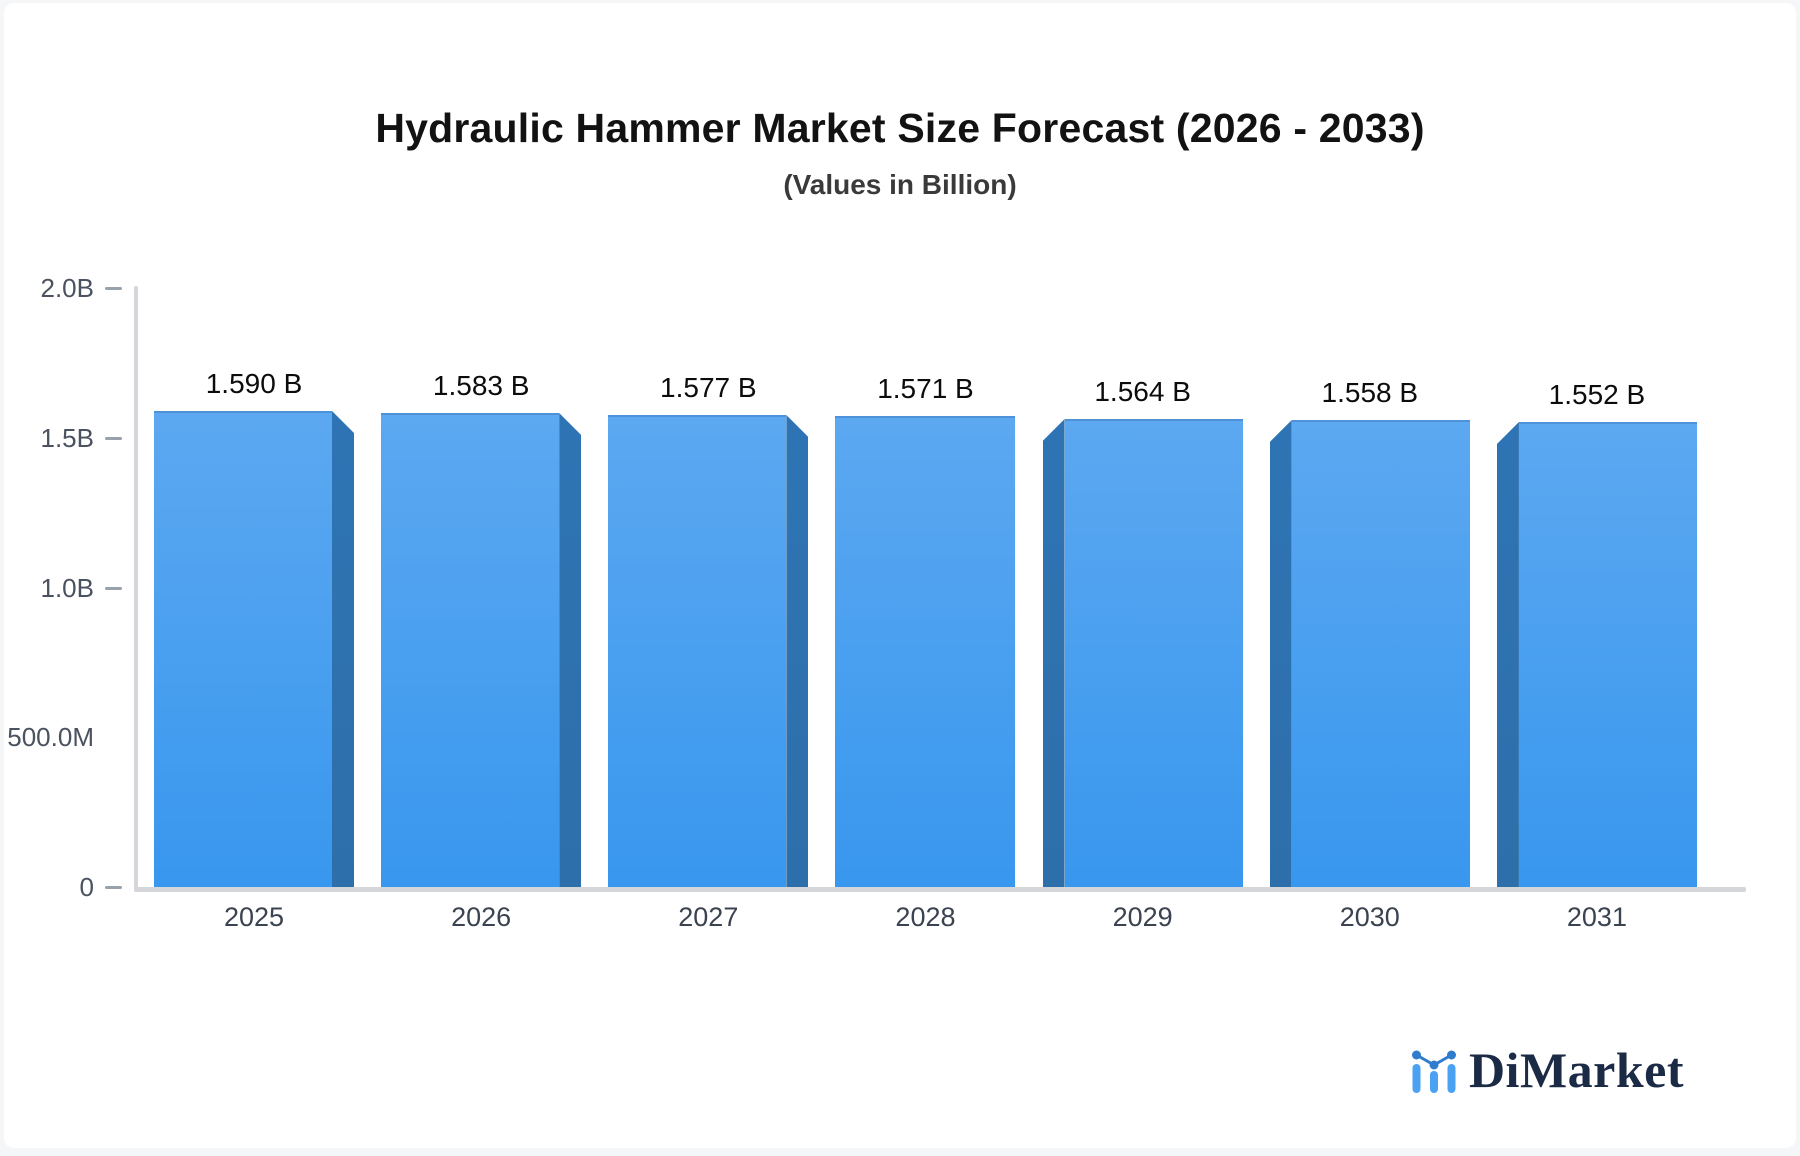 The image size is (1800, 1156). I want to click on bar-value-label: 1.577 B, so click(708, 387).